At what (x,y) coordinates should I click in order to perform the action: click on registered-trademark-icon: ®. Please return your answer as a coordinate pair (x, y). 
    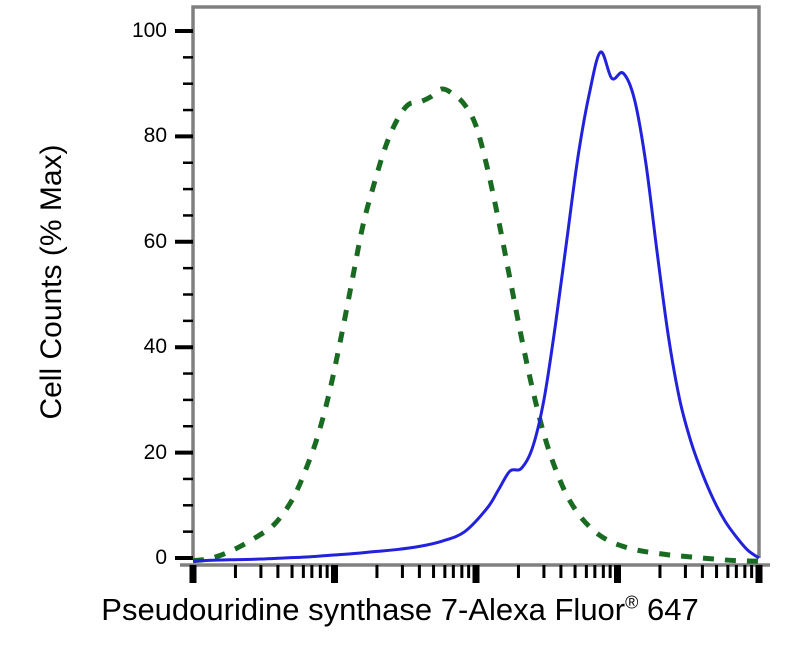
    Looking at the image, I should click on (632, 602).